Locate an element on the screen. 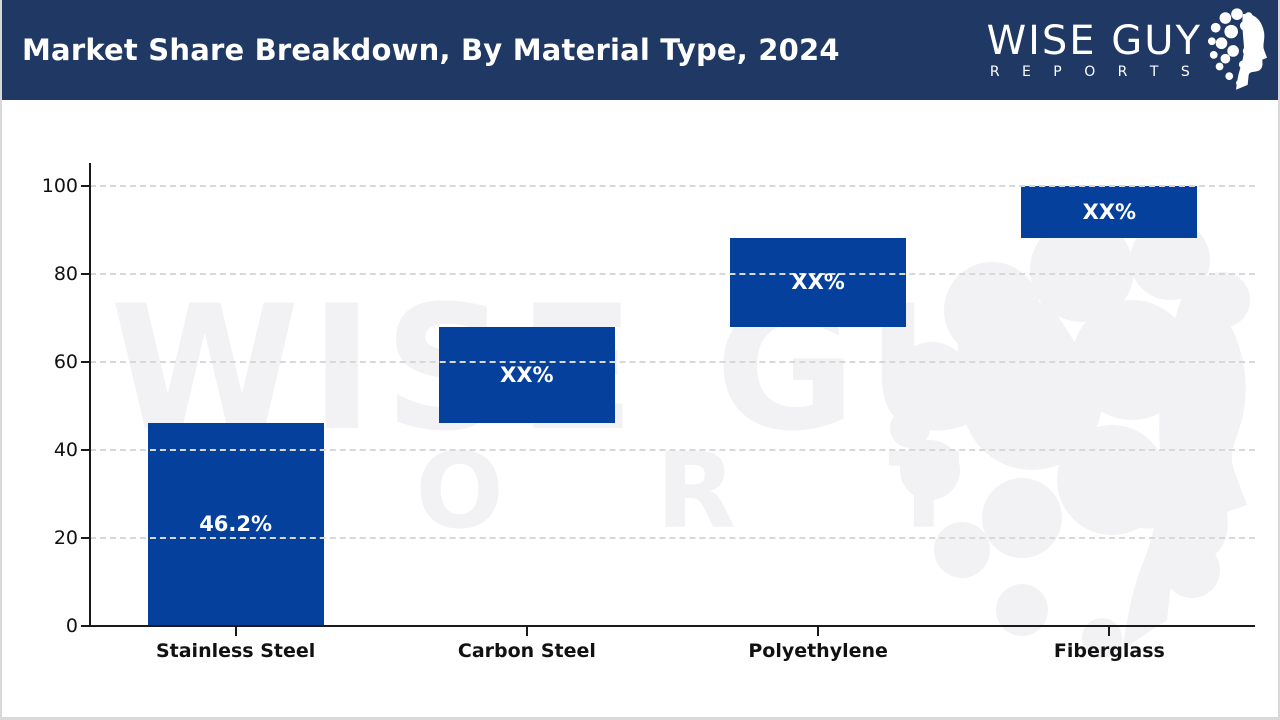 Image resolution: width=1280 pixels, height=720 pixels. y-tick-label-40: 40 is located at coordinates (65, 450).